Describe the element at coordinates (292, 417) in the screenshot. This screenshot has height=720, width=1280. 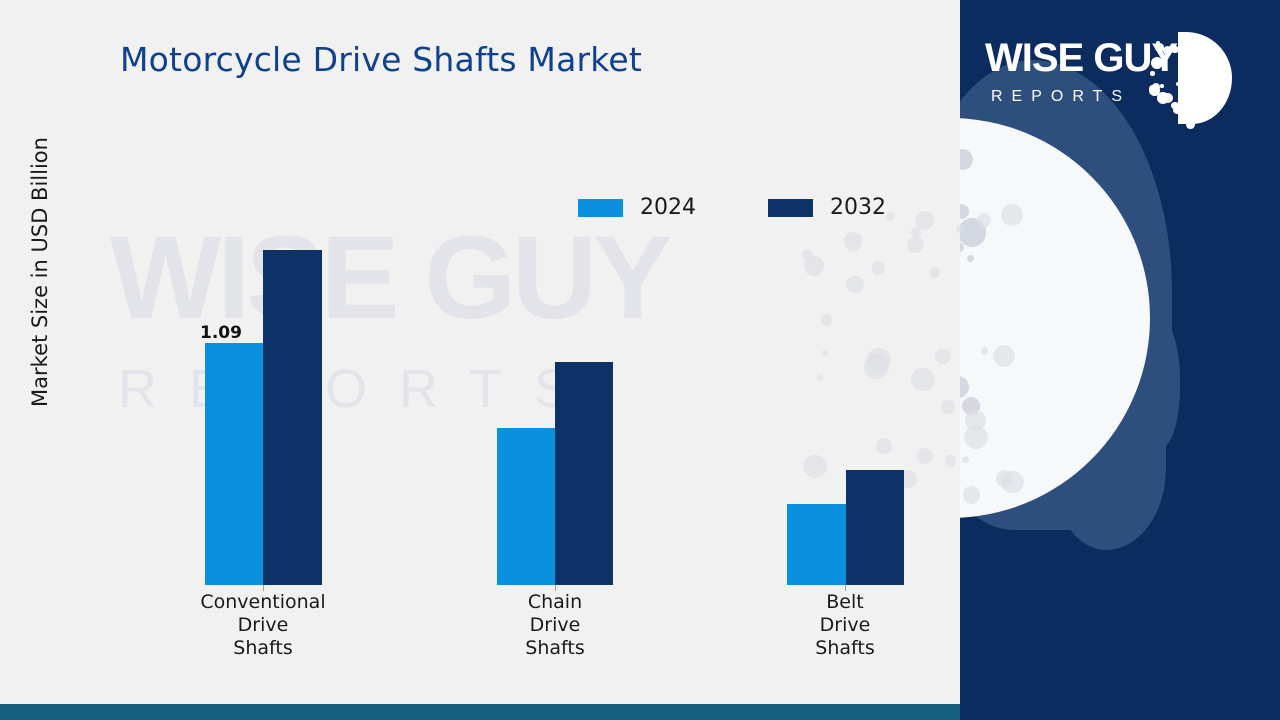
I see `bar-2032-conventional` at that location.